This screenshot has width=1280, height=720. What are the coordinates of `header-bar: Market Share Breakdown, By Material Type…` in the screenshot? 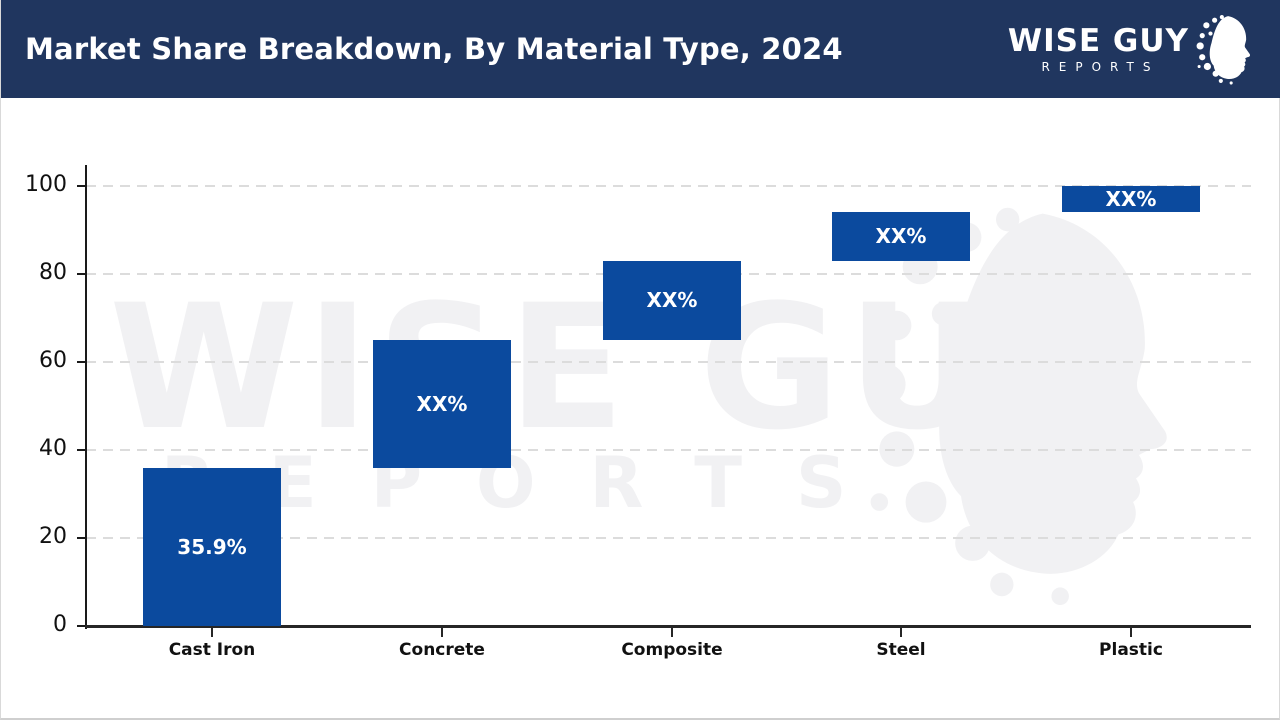 It's located at (640, 49).